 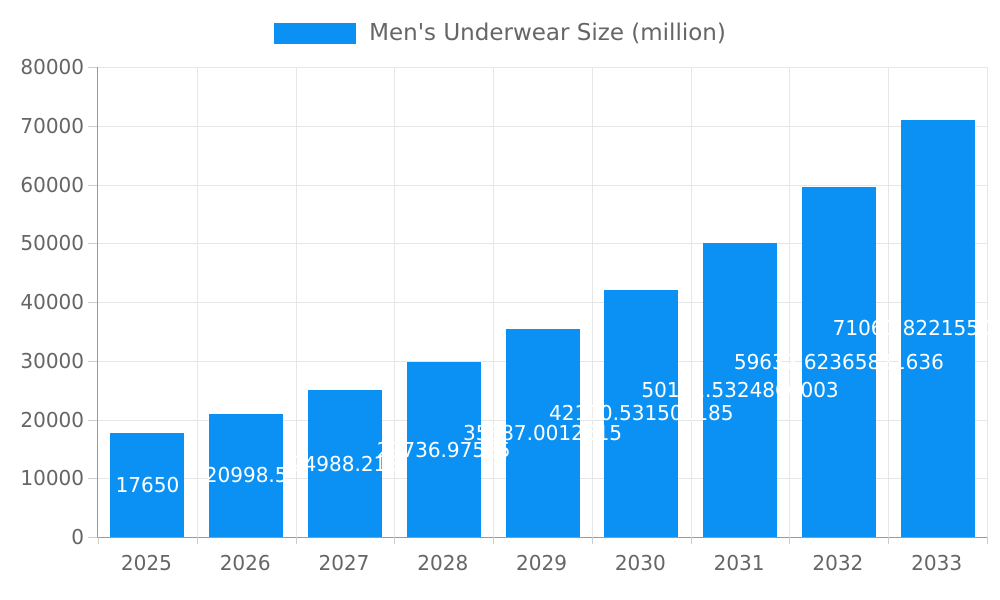 What do you see at coordinates (77, 537) in the screenshot?
I see `y-axis-tick-label: 0` at bounding box center [77, 537].